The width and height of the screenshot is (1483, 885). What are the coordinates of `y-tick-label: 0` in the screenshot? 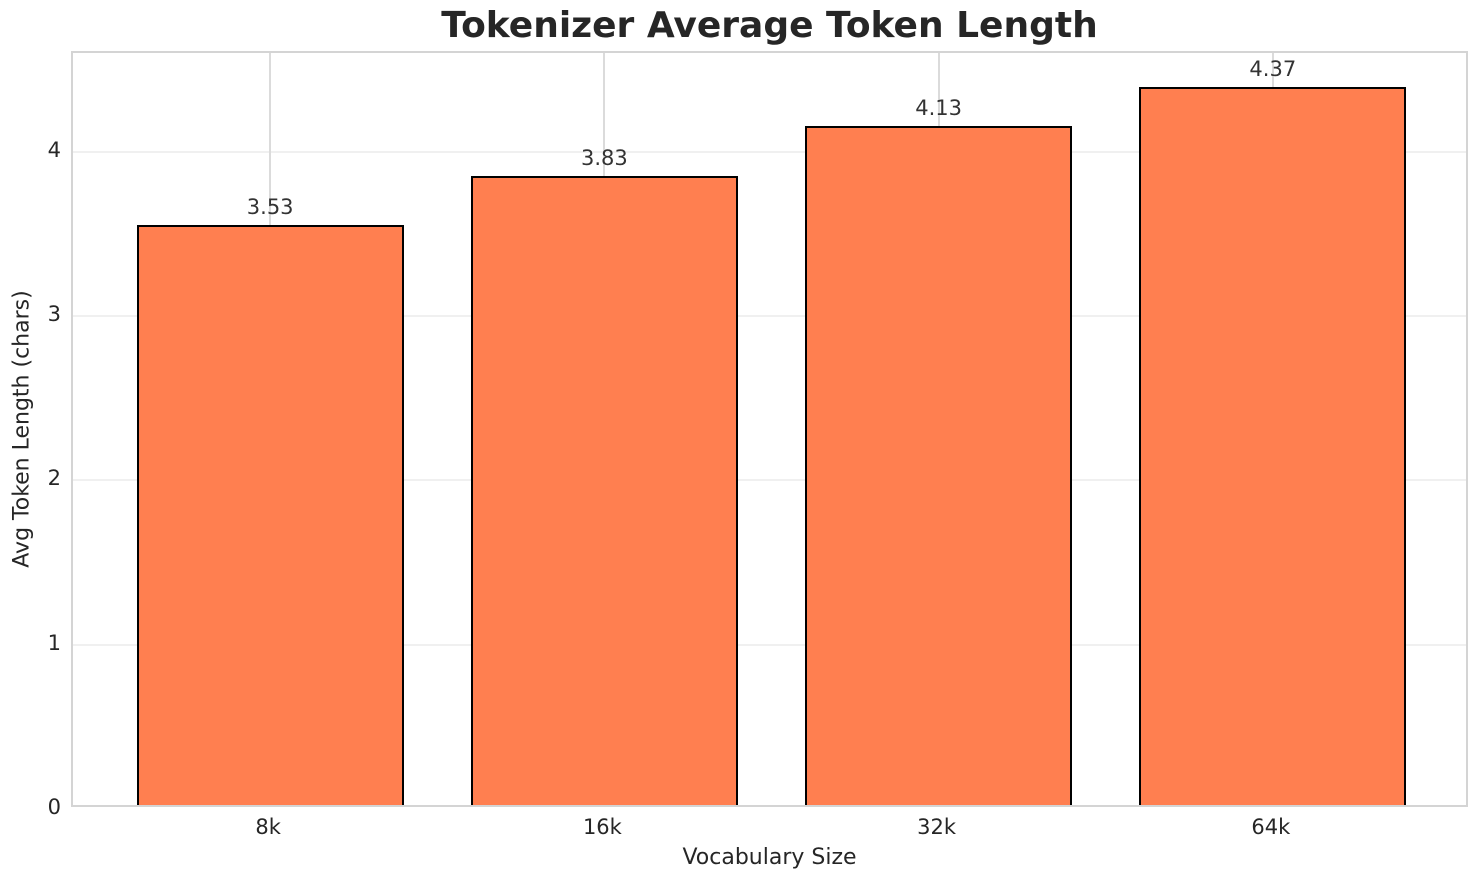 It's located at (54, 807).